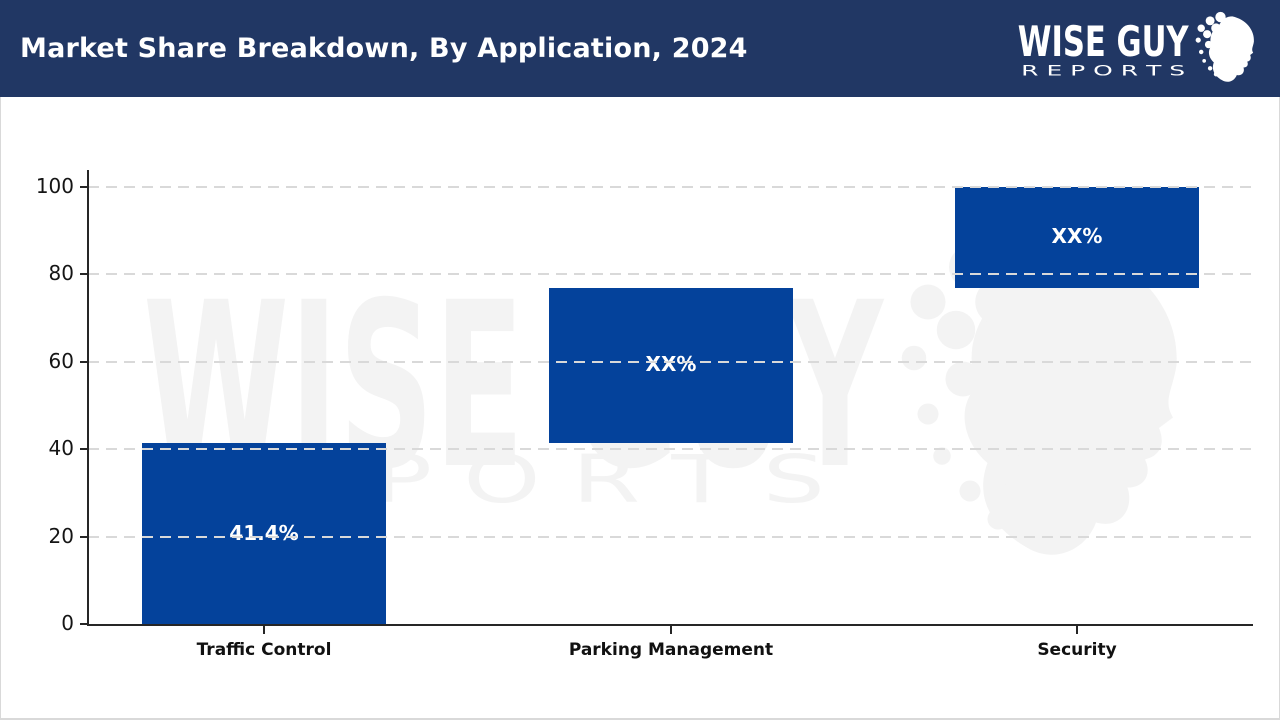 This screenshot has height=720, width=1280. What do you see at coordinates (61, 360) in the screenshot?
I see `y-tick-label-60: 60` at bounding box center [61, 360].